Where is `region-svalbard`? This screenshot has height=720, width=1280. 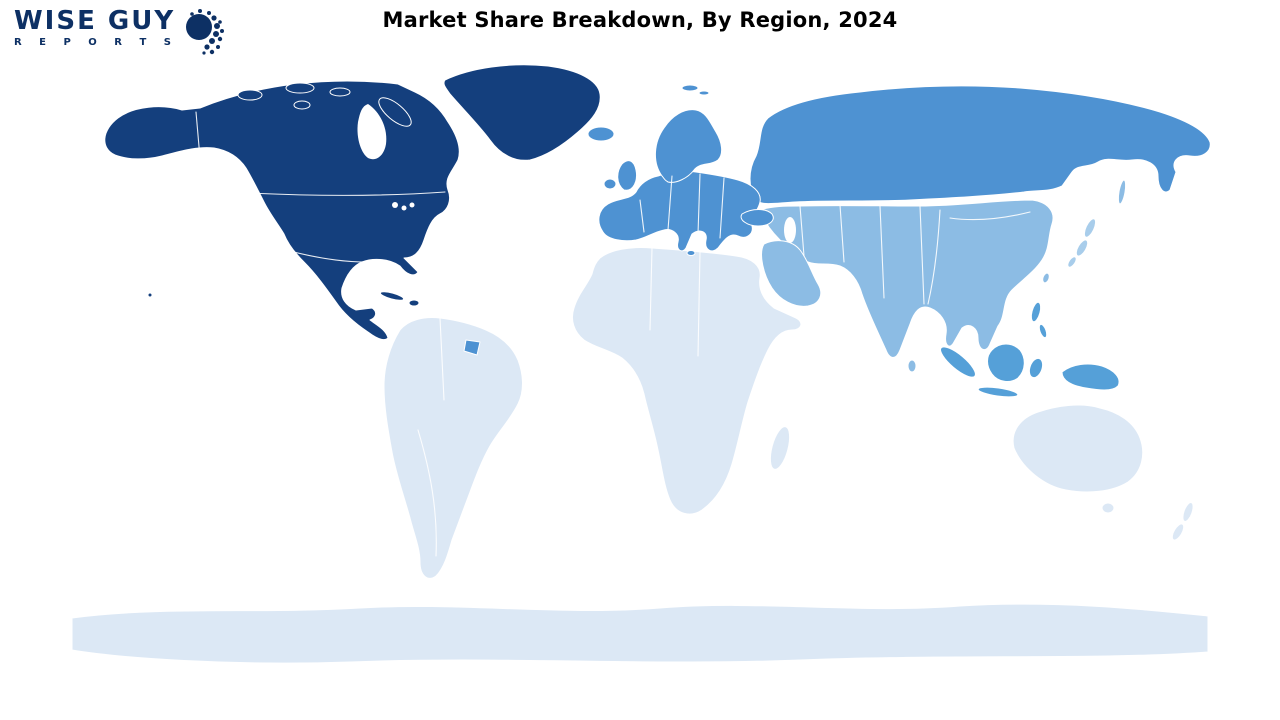 region-svalbard is located at coordinates (695, 90).